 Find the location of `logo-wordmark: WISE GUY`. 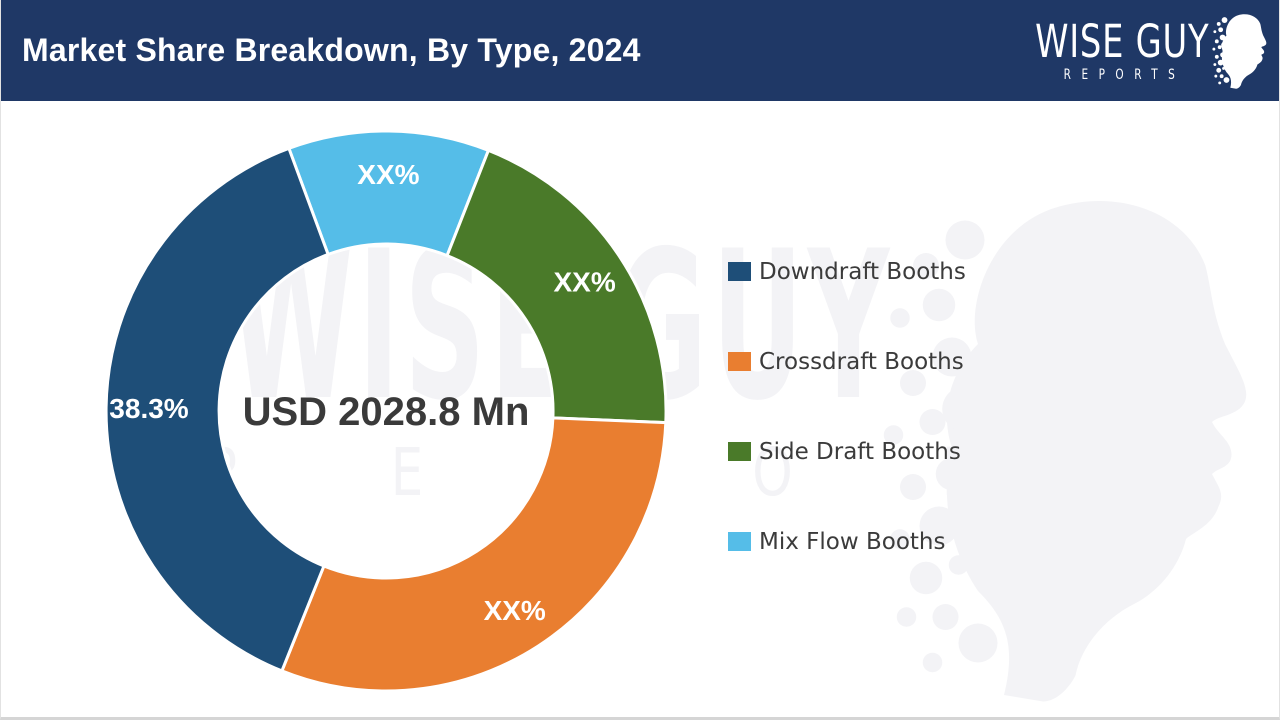

logo-wordmark: WISE GUY is located at coordinates (1121, 41).